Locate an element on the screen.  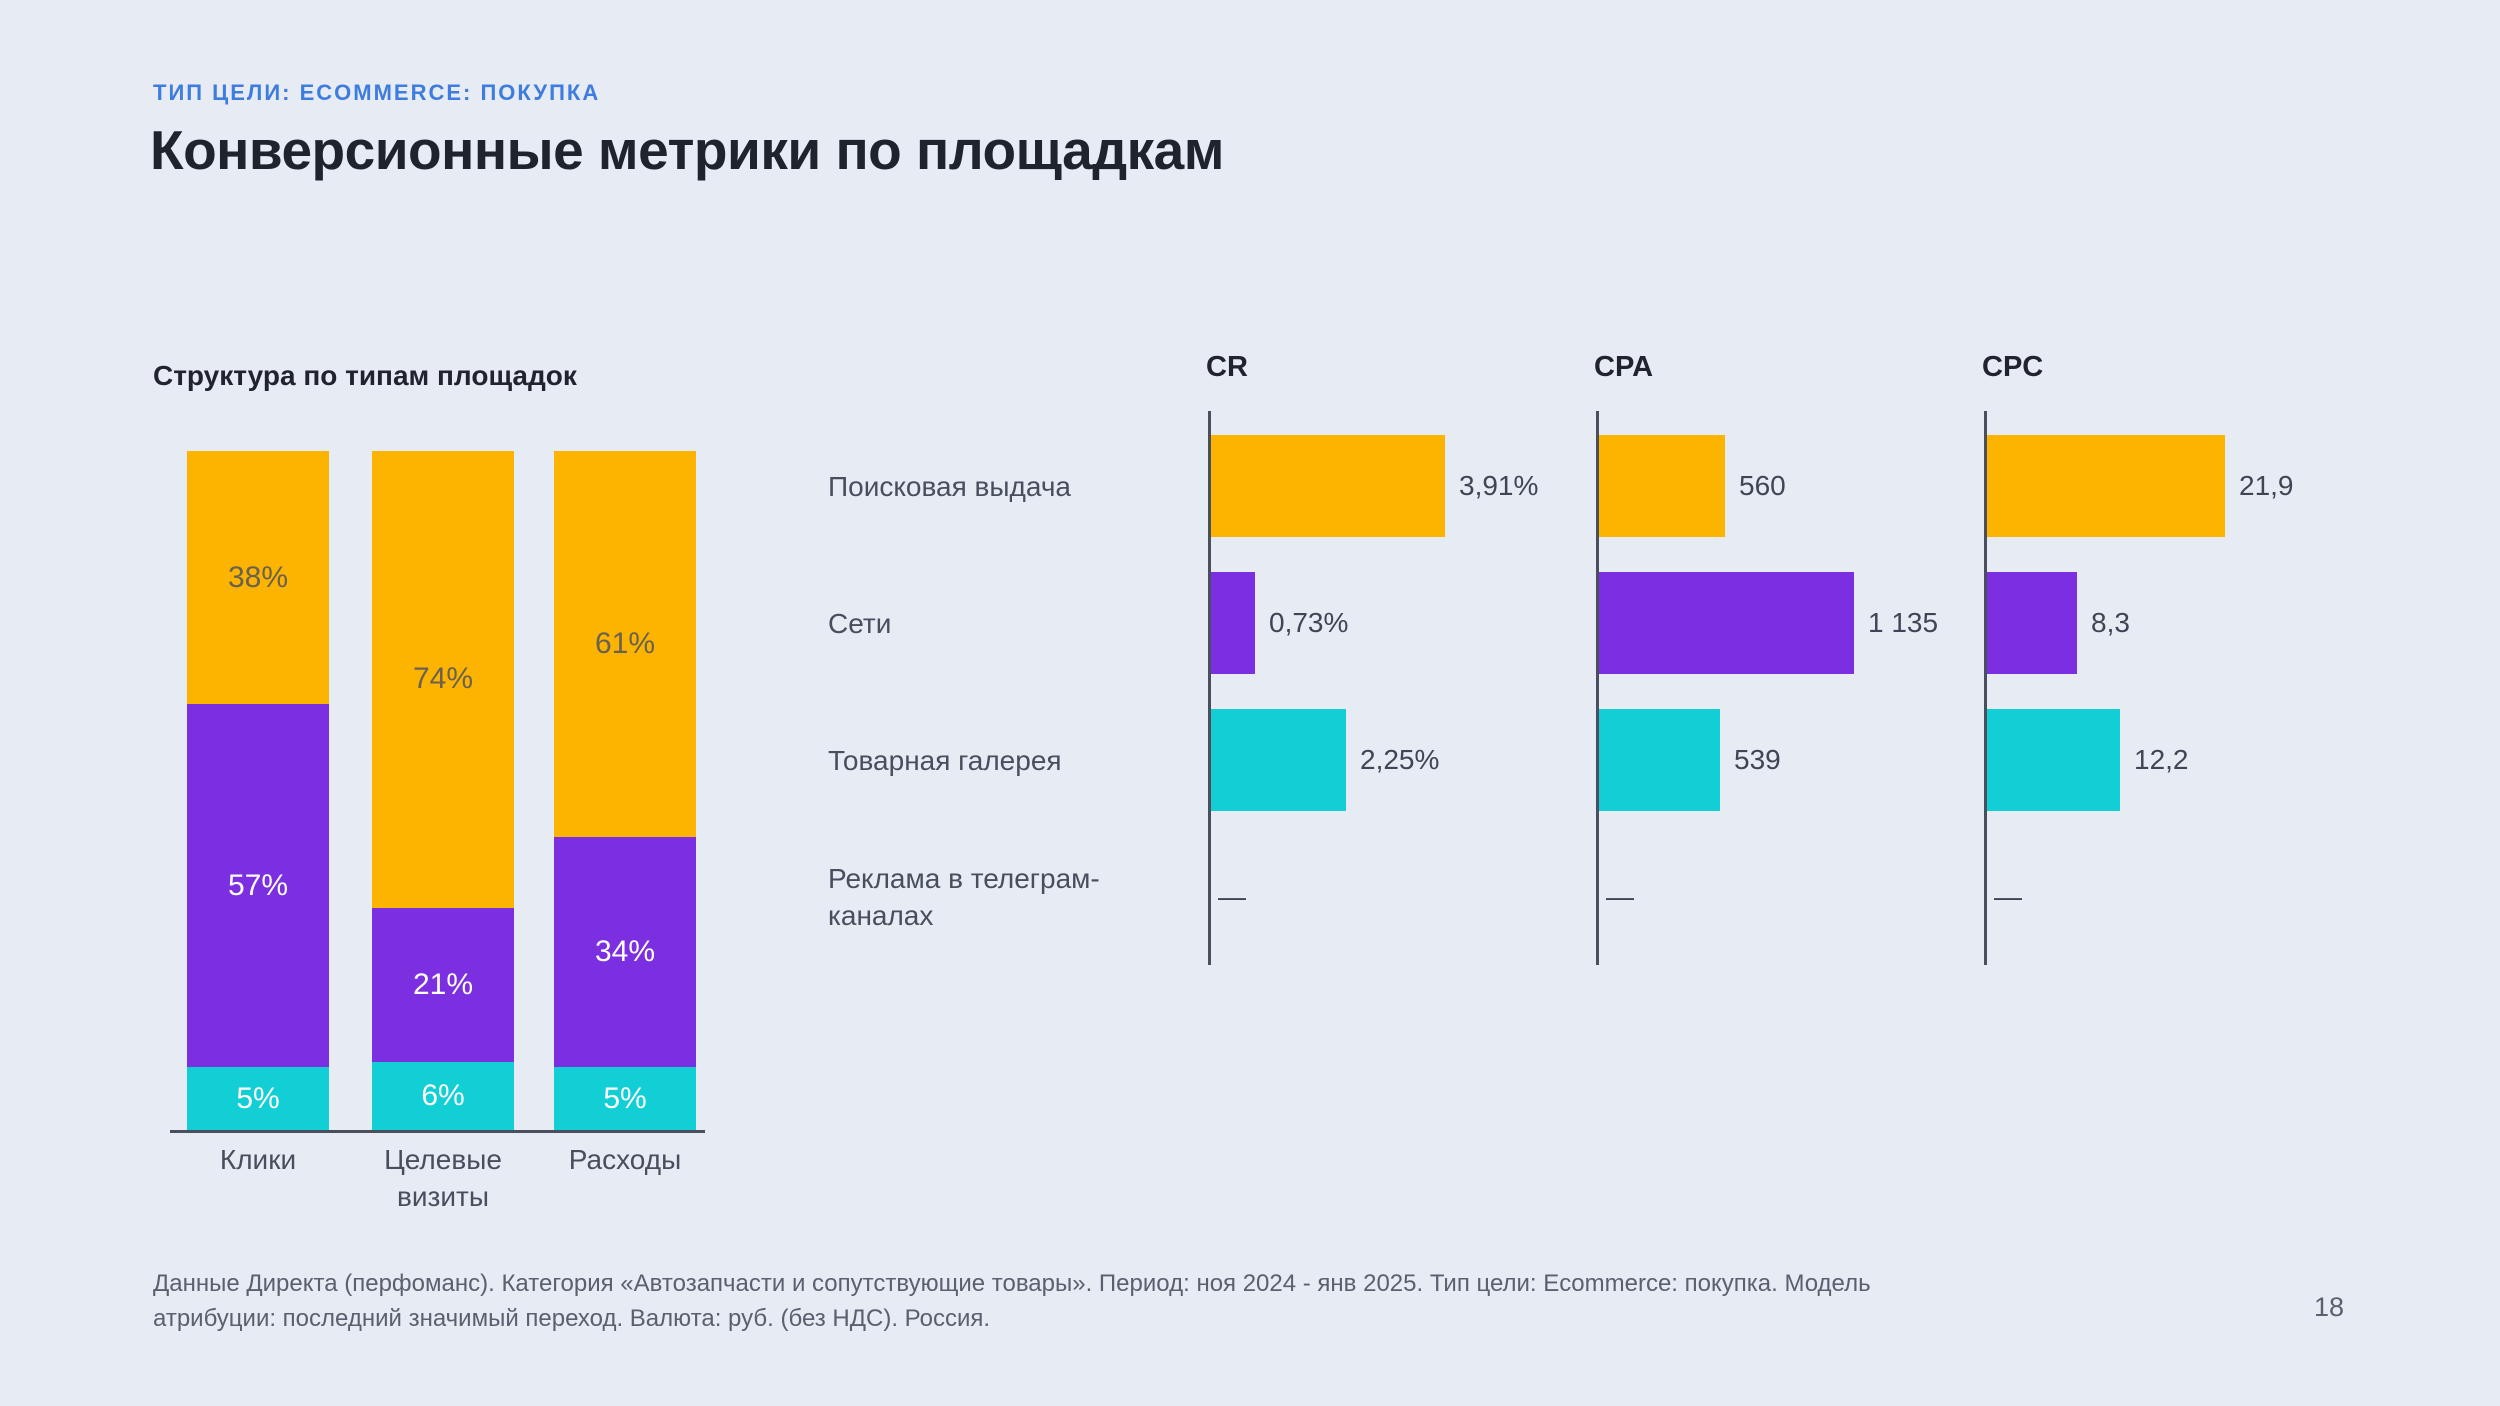
panel-title-cpa: CPA is located at coordinates (1624, 367).